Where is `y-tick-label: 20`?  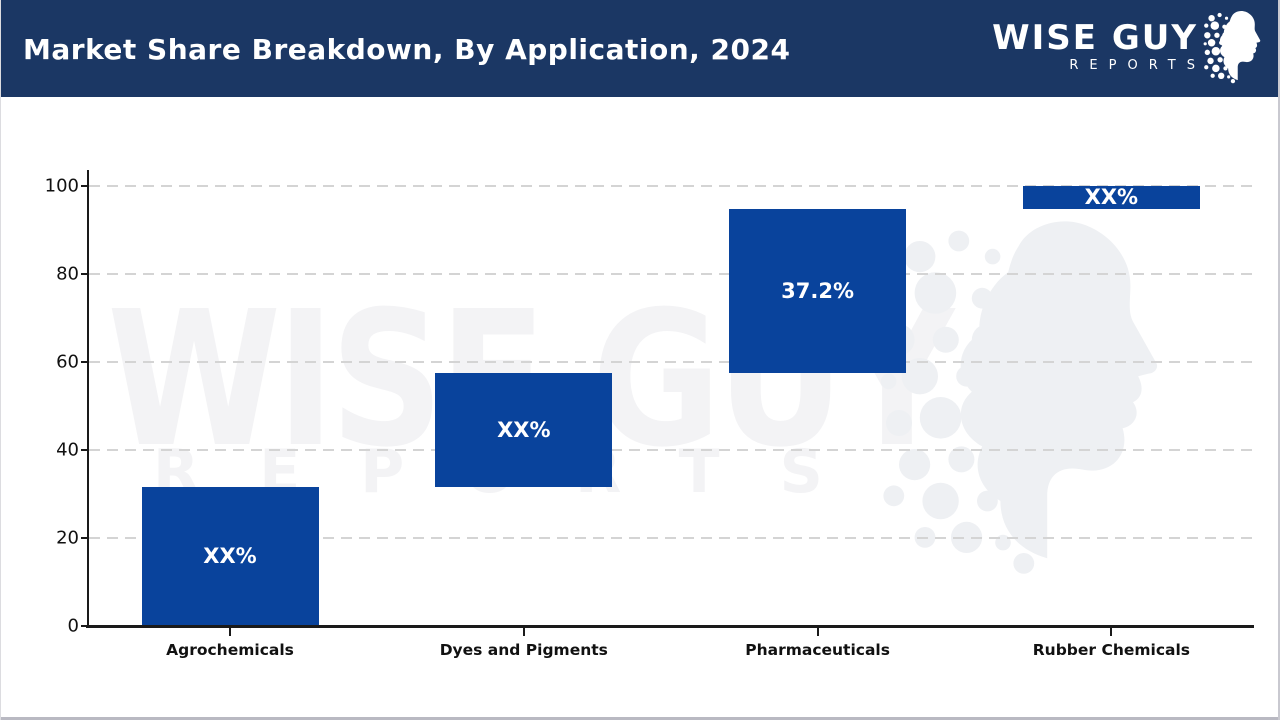
y-tick-label: 20 is located at coordinates (67, 538).